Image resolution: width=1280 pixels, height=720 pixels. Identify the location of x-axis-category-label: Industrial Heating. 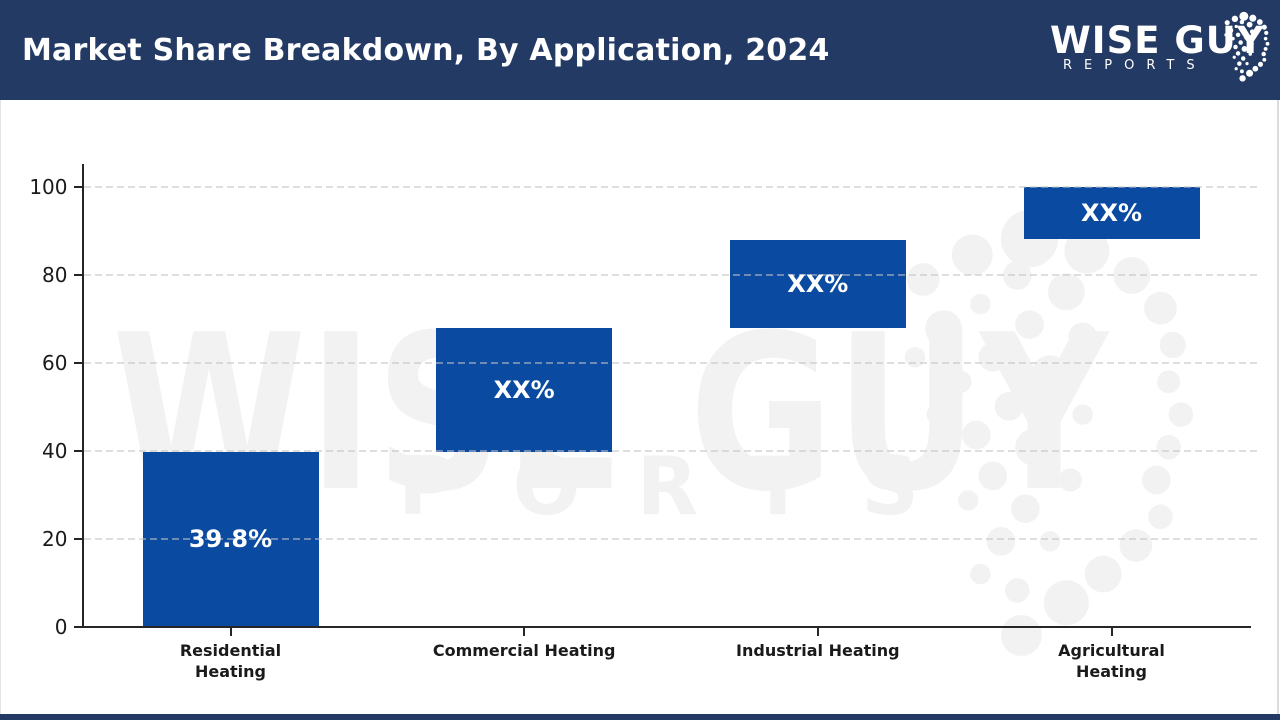
(818, 650).